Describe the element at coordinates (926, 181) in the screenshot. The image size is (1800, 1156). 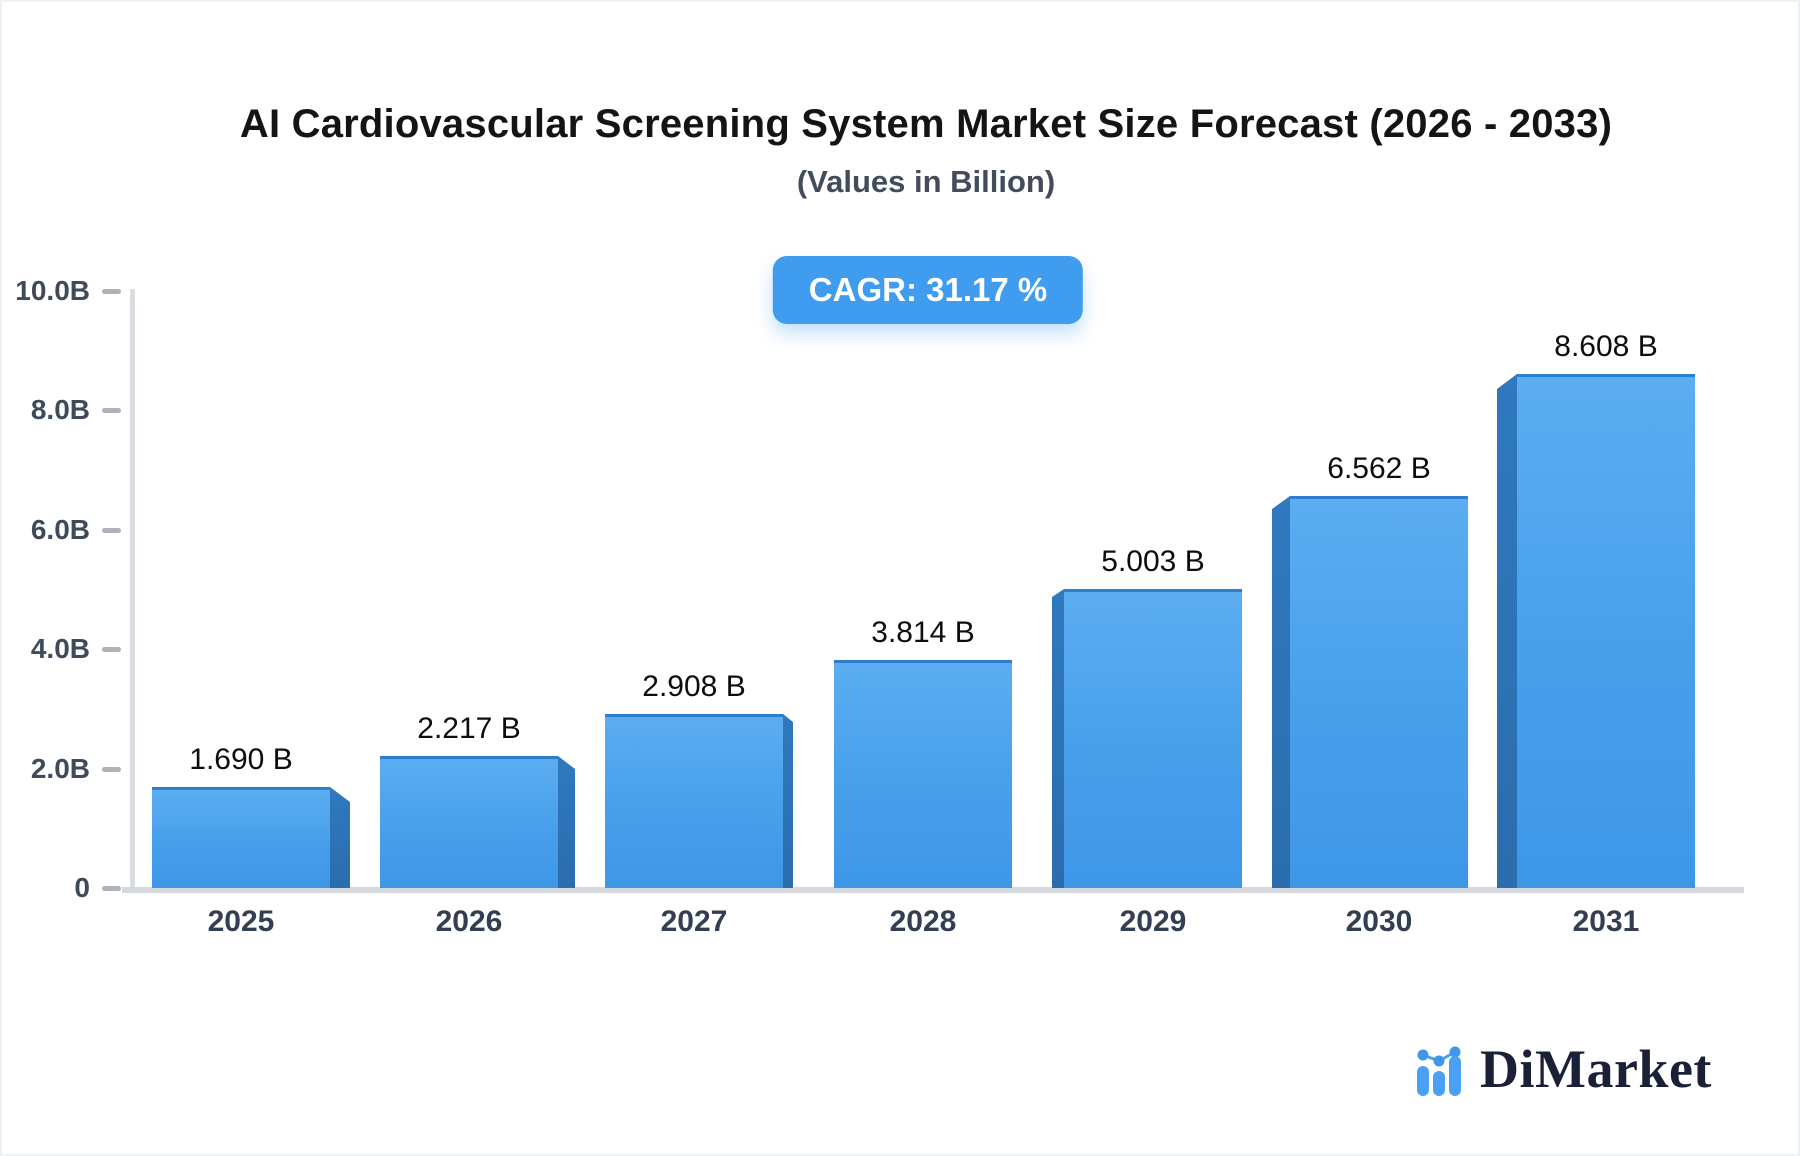
I see `chart-subtitle: (Values in Billion)` at that location.